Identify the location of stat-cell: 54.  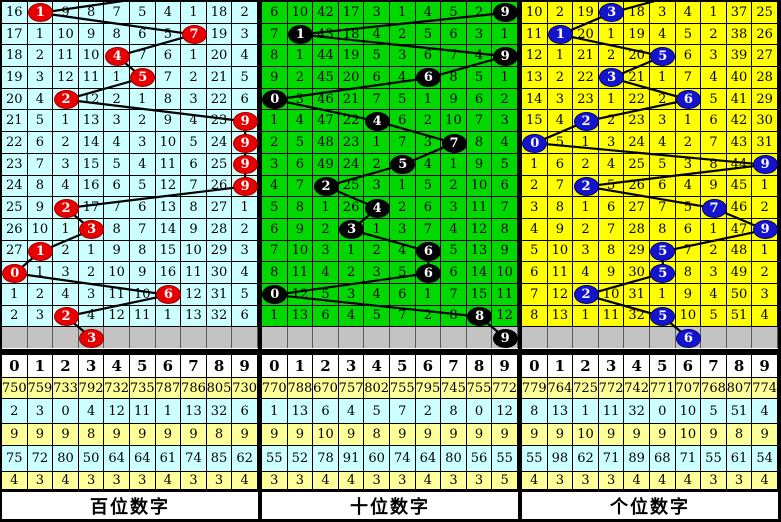
(765, 459).